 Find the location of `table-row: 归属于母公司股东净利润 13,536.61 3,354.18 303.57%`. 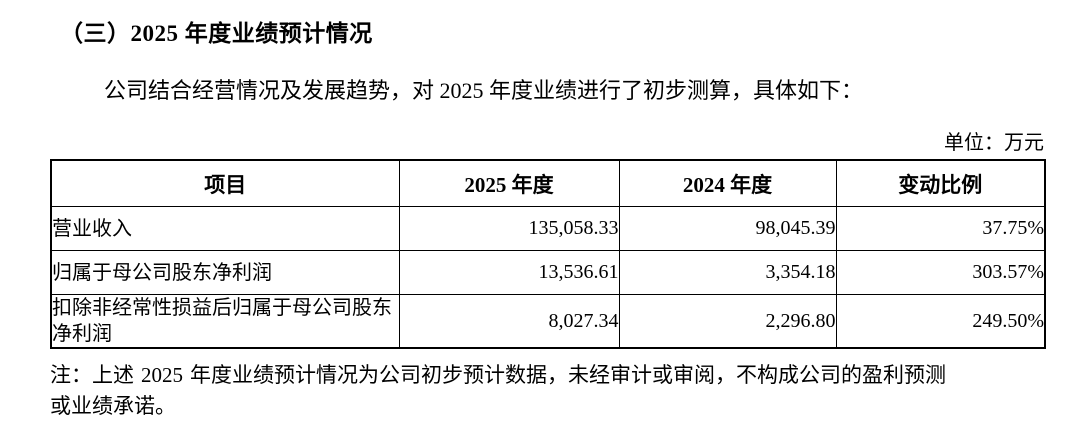

table-row: 归属于母公司股东净利润 13,536.61 3,354.18 303.57% is located at coordinates (548, 272).